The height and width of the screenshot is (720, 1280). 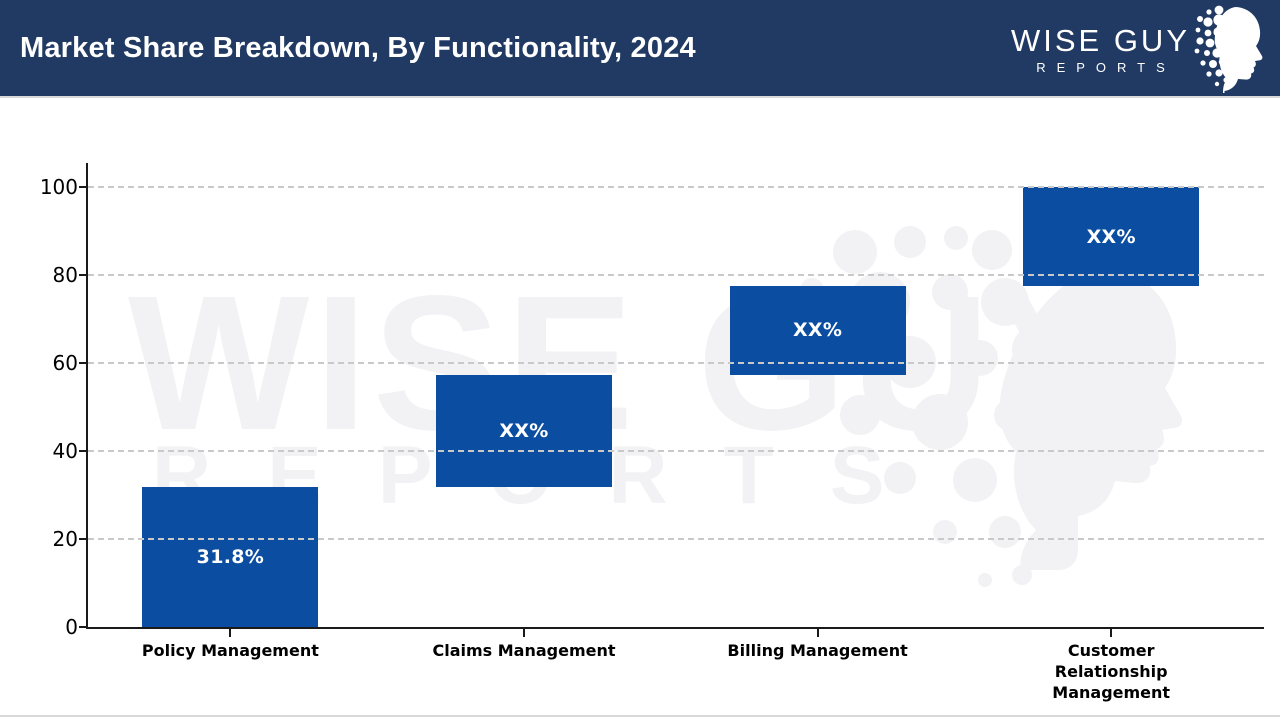 I want to click on y-tick-label: 20, so click(x=65, y=539).